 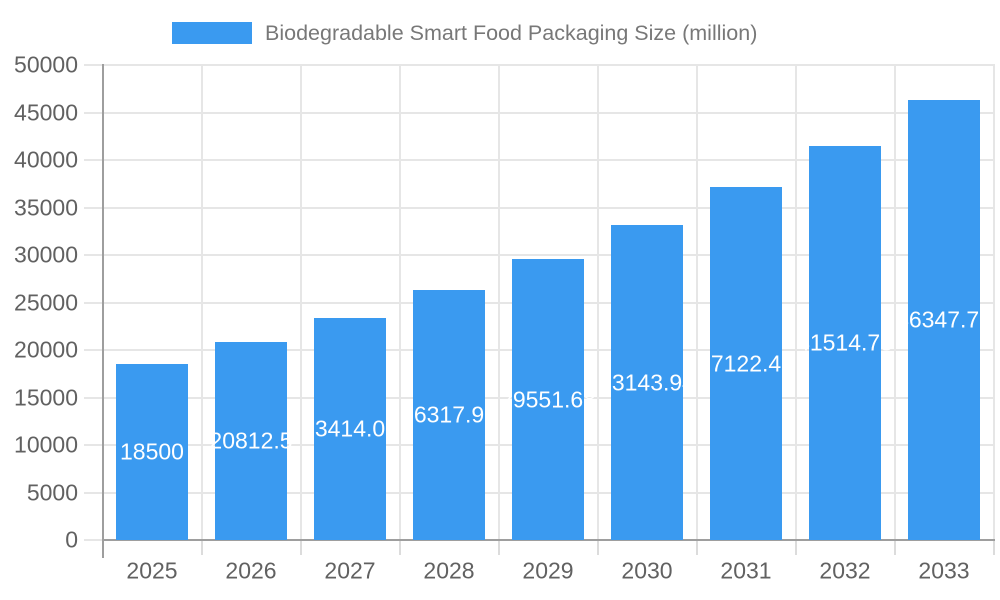 What do you see at coordinates (548, 540) in the screenshot?
I see `x-axis-line` at bounding box center [548, 540].